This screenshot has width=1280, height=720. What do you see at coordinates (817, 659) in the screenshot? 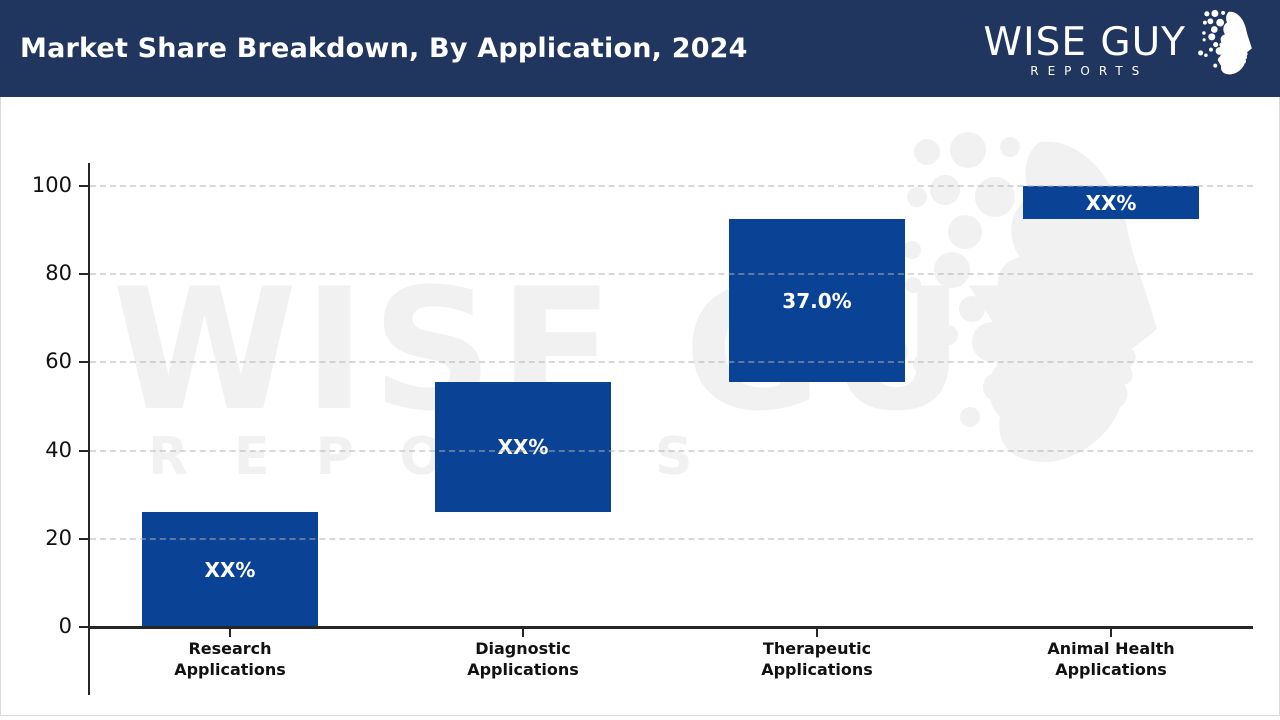
I see `x-category-label: Therapeutic Applications` at bounding box center [817, 659].